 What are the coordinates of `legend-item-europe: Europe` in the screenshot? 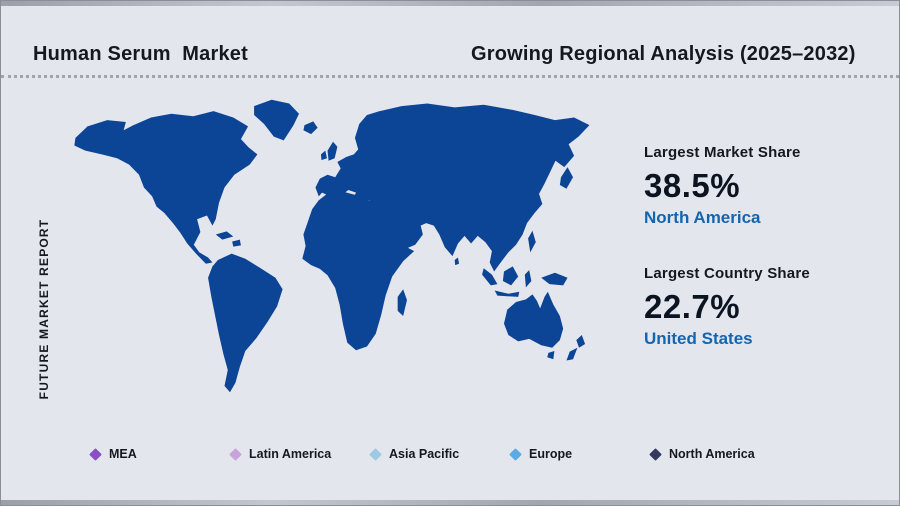 It's located at (580, 454).